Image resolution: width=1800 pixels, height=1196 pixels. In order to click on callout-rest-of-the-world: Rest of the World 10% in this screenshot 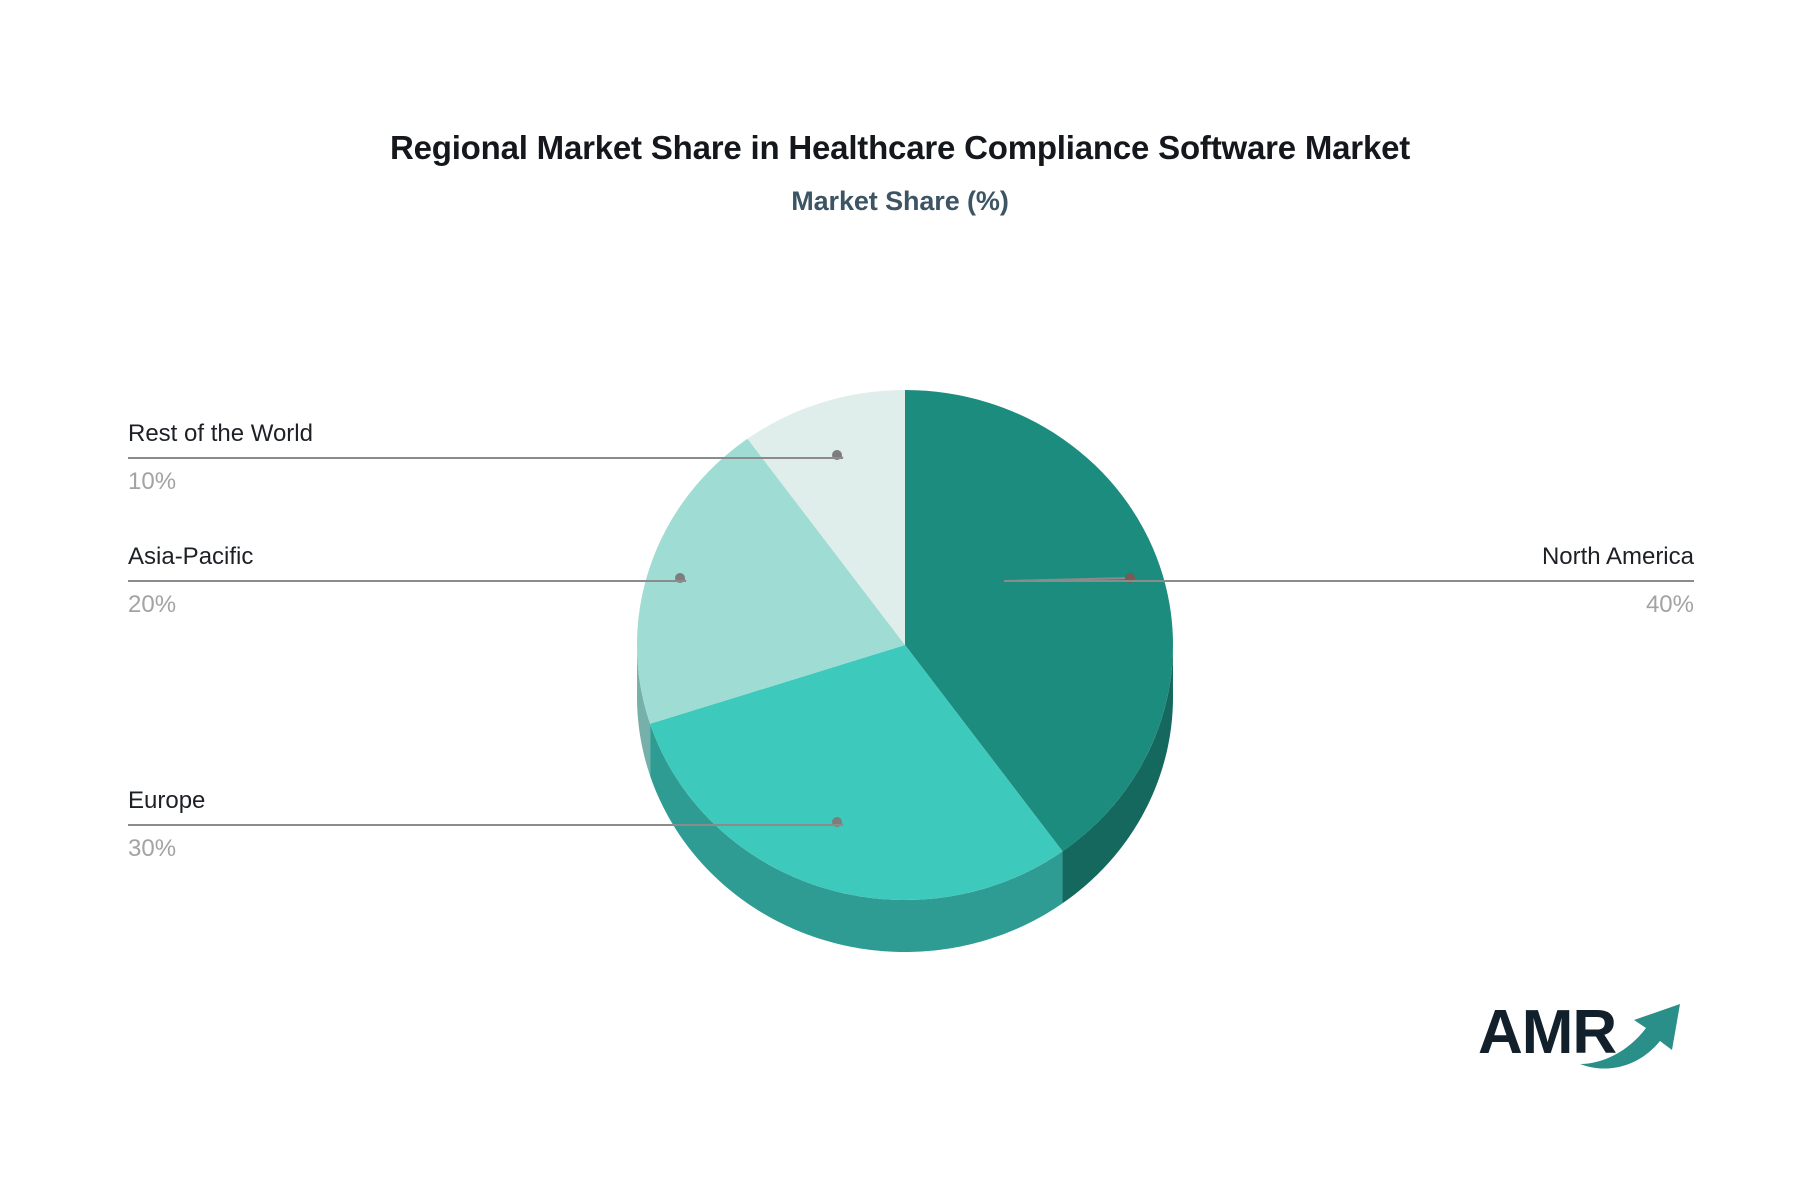, I will do `click(485, 457)`.